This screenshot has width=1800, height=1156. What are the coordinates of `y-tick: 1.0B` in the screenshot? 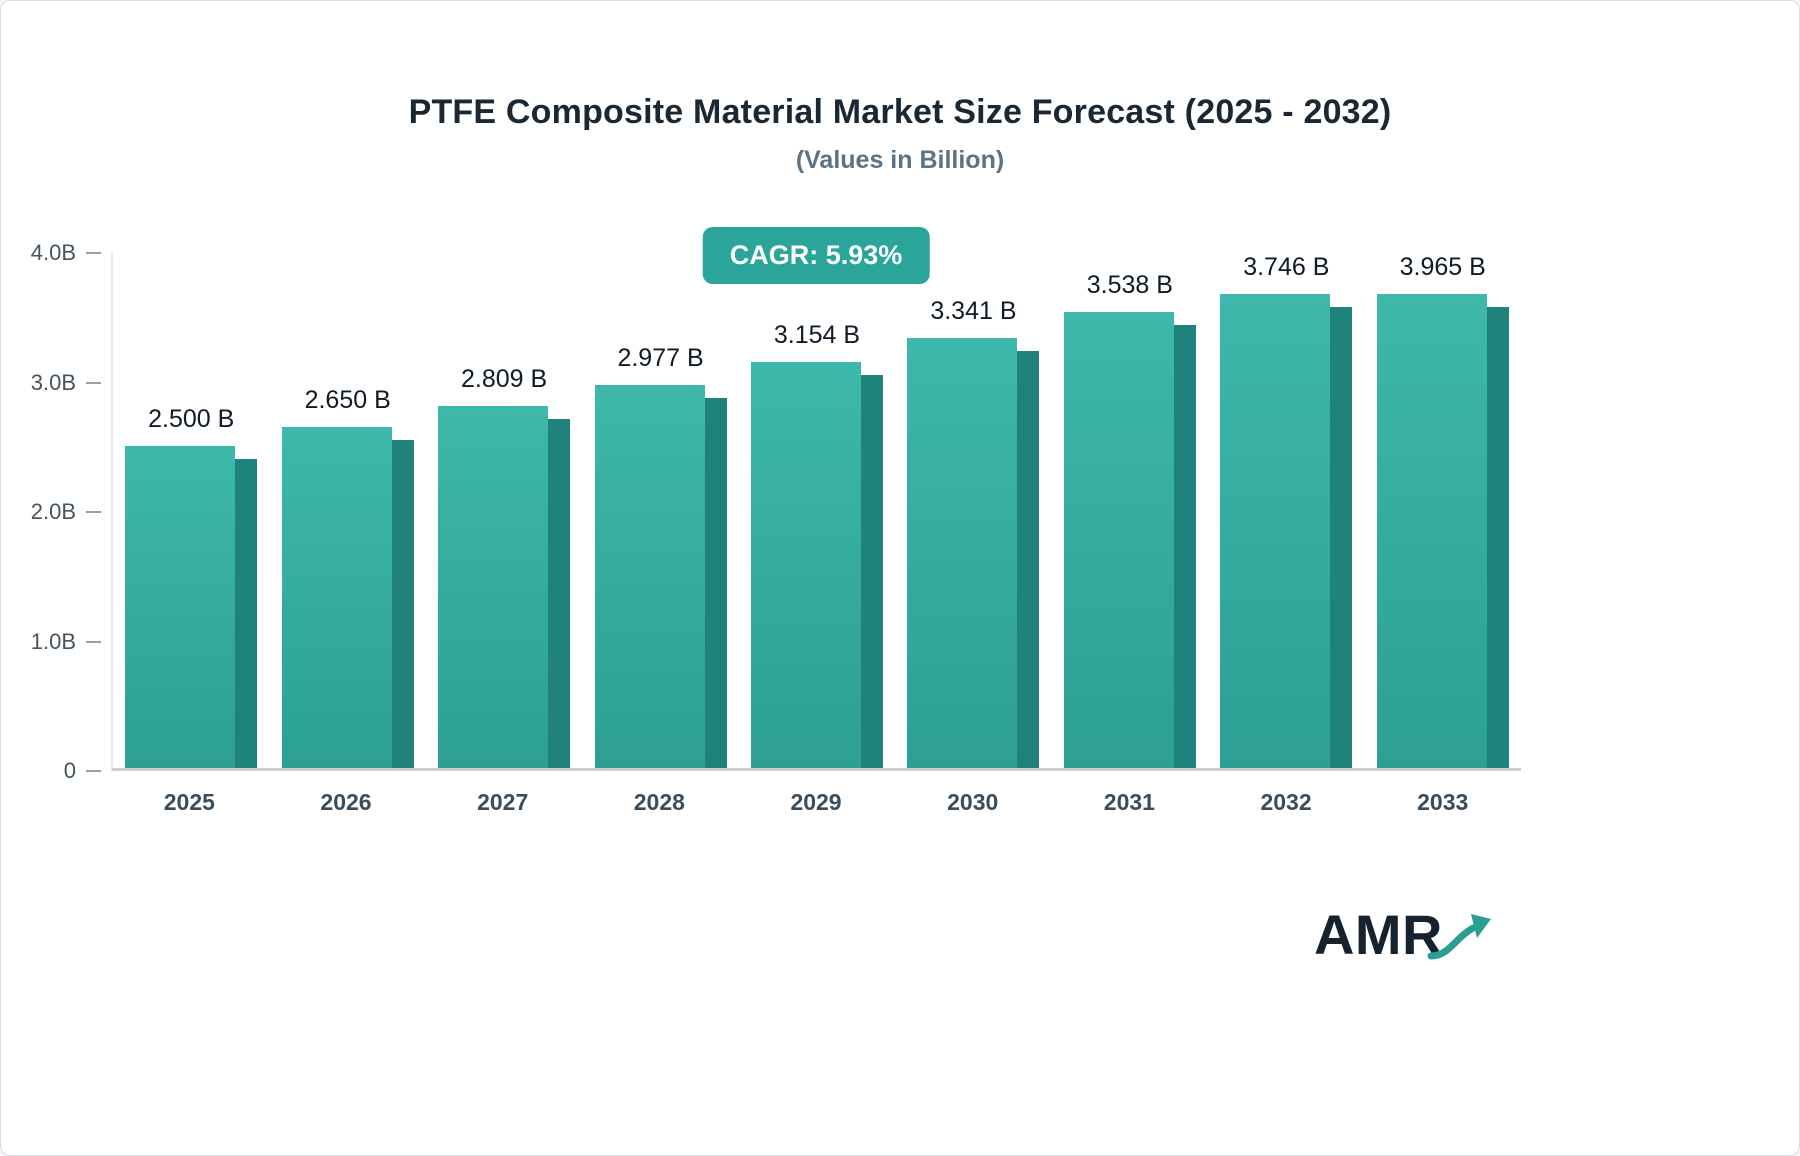 It's located at (66, 642).